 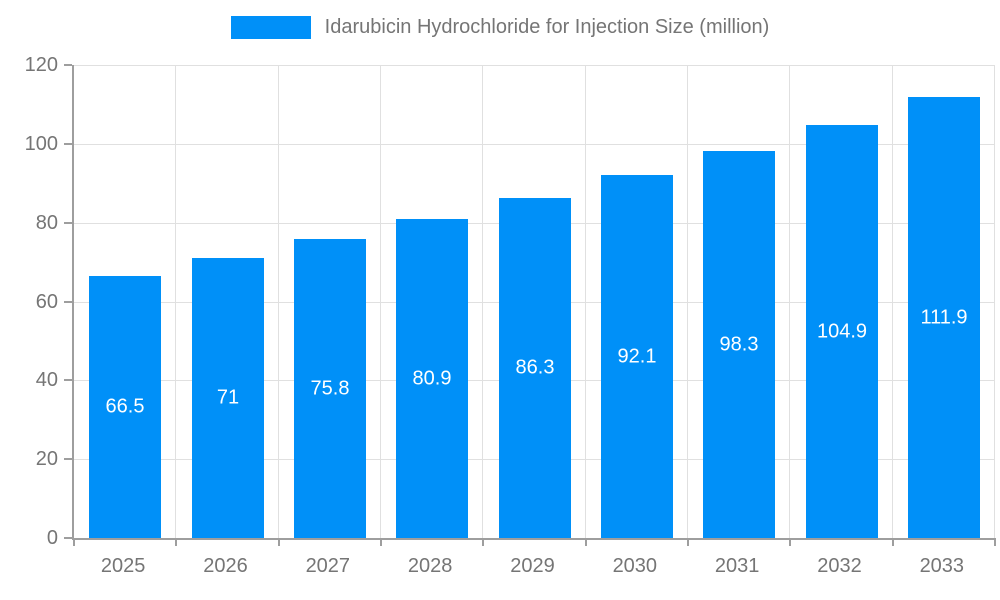 What do you see at coordinates (942, 566) in the screenshot?
I see `x-axis-label-2033: 2033` at bounding box center [942, 566].